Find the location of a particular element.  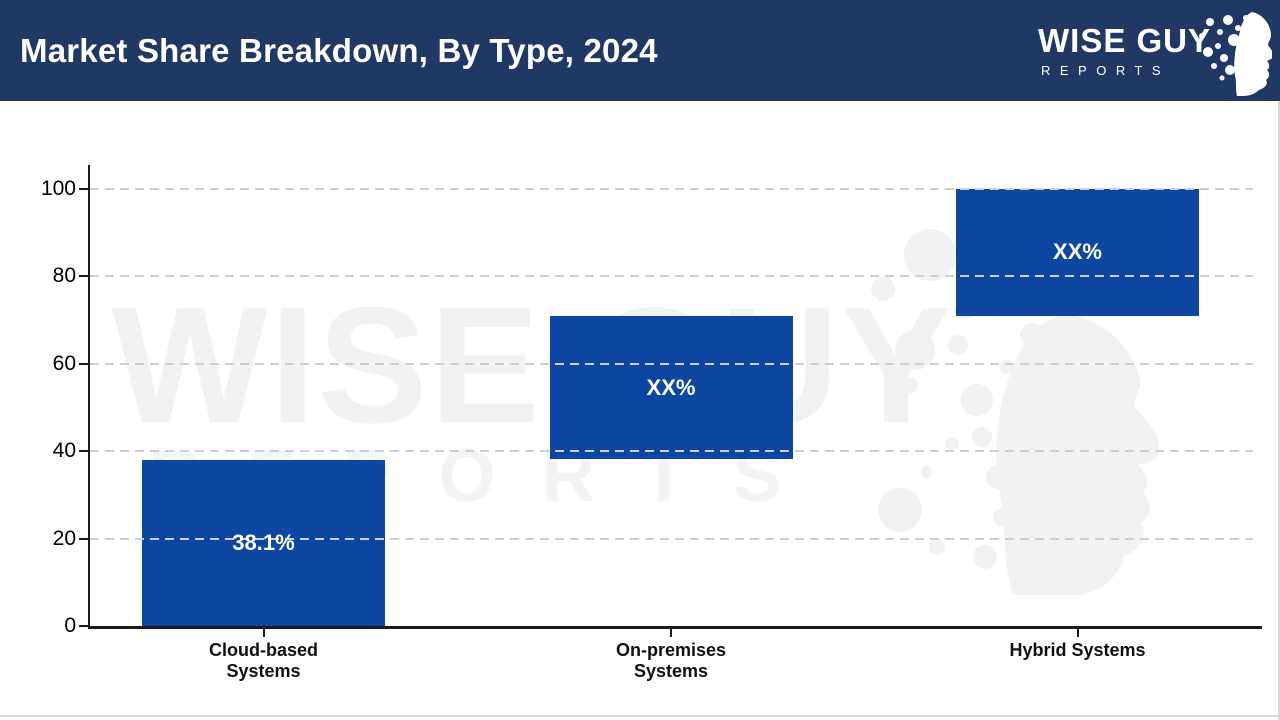

category-label-line: On-premises is located at coordinates (671, 650).